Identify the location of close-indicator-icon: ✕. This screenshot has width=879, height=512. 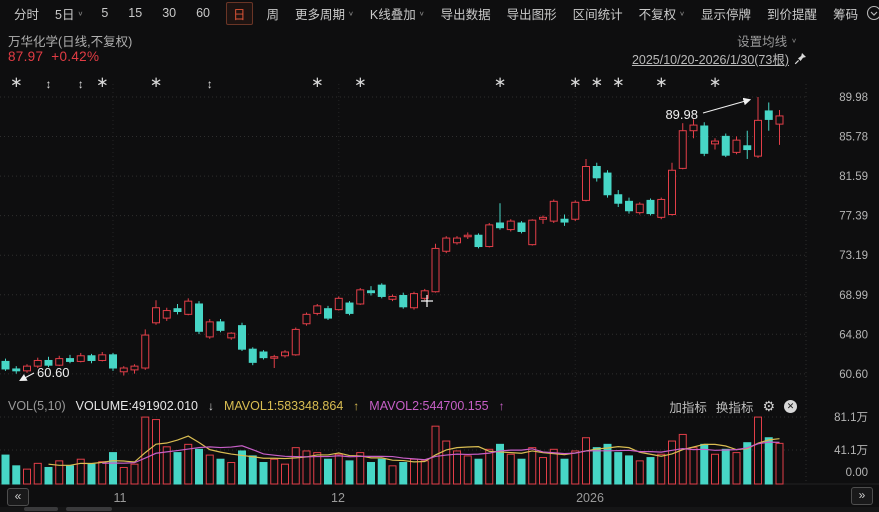
(790, 406).